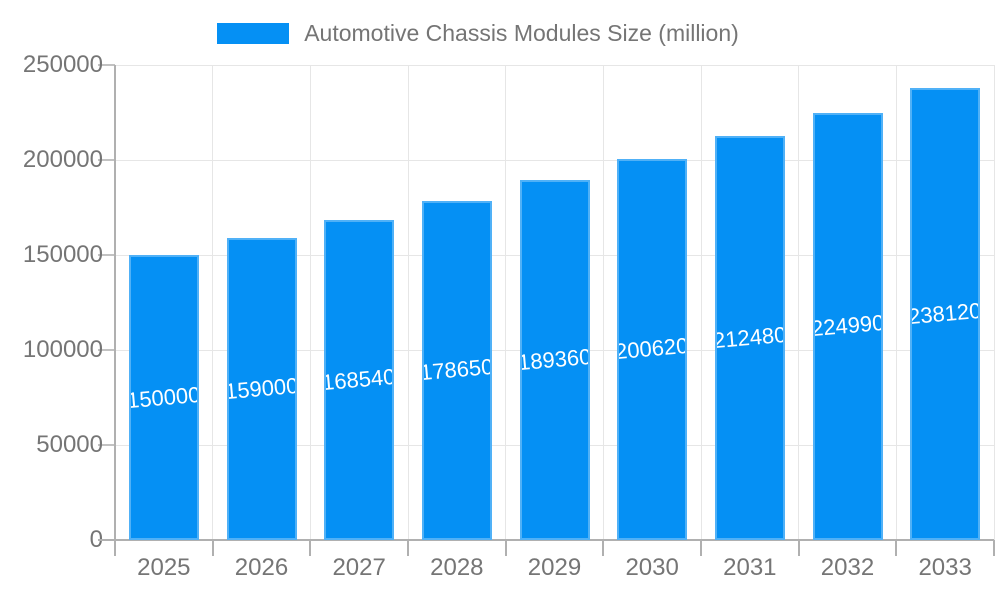 The height and width of the screenshot is (600, 1000). Describe the element at coordinates (164, 567) in the screenshot. I see `x-axis-tick-label: 2025` at that location.